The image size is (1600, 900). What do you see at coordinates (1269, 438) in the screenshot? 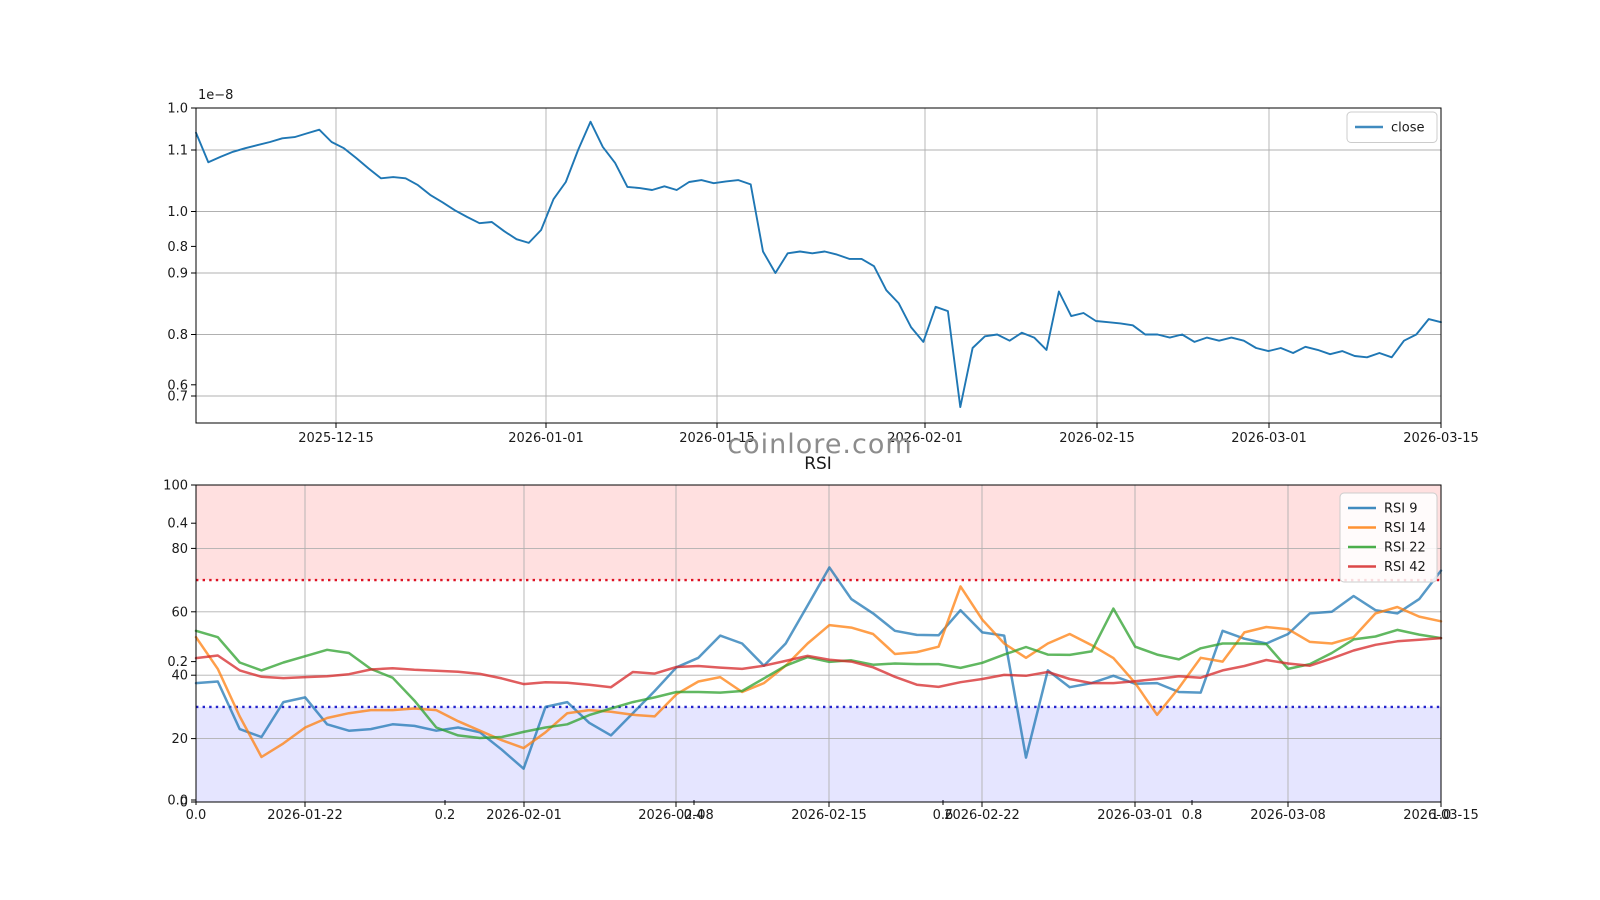
I see `top-x-tick-label: 2026-03-01` at bounding box center [1269, 438].